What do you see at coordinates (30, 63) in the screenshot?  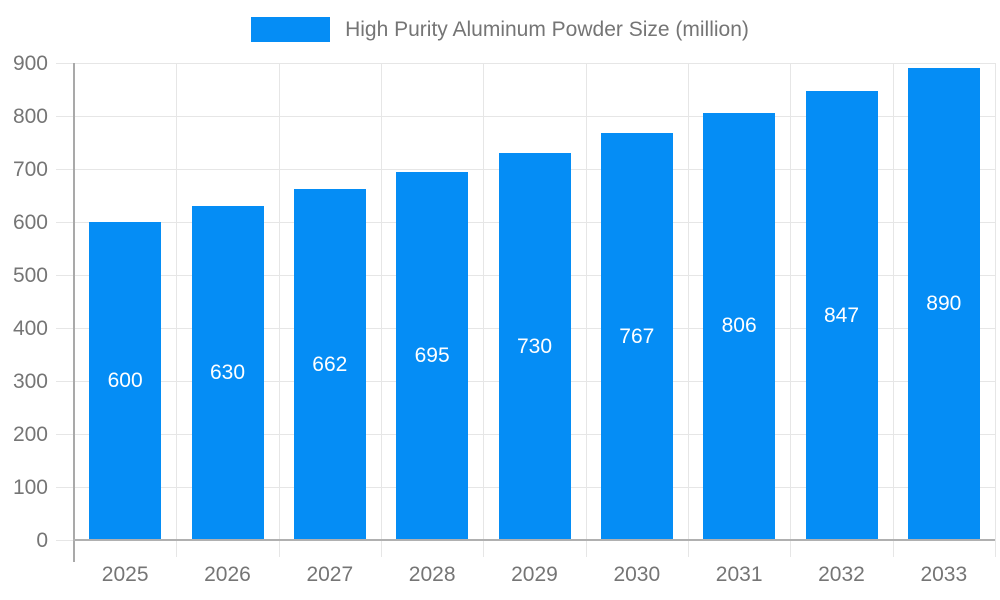 I see `y-axis-tick-label: 900` at bounding box center [30, 63].